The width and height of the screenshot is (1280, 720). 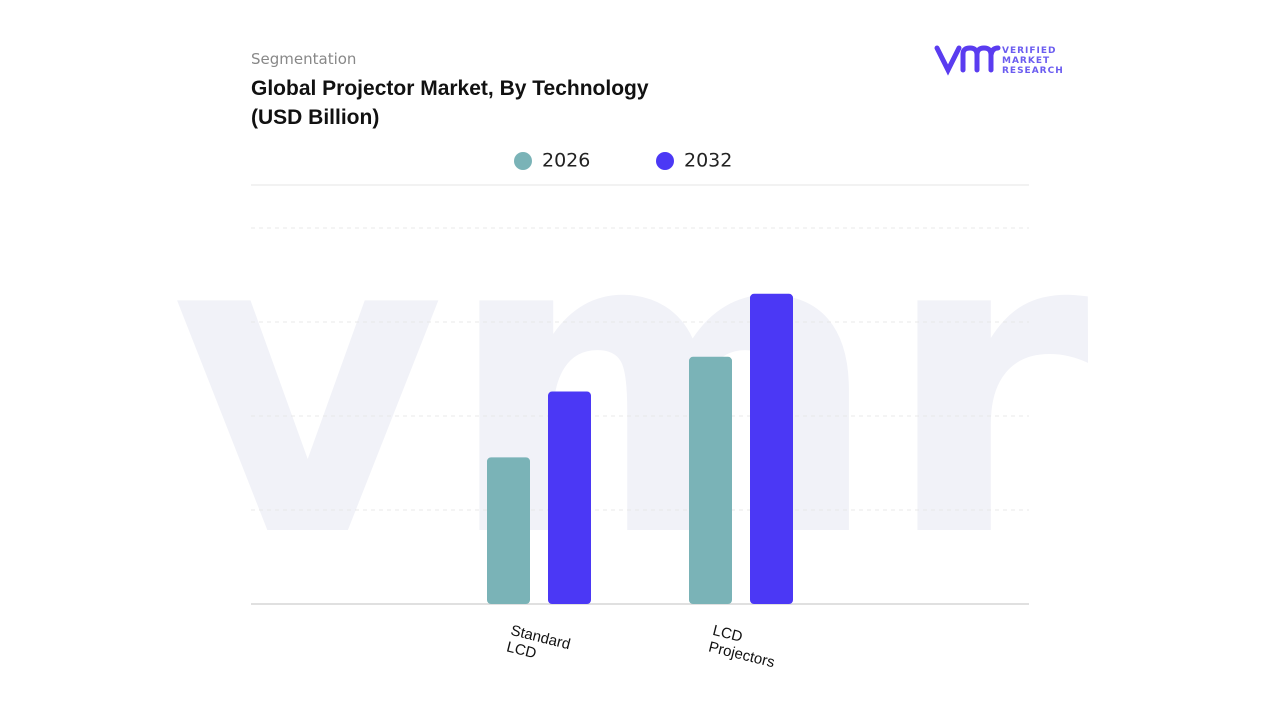 What do you see at coordinates (1029, 51) in the screenshot?
I see `brand-text: VERIFIED` at bounding box center [1029, 51].